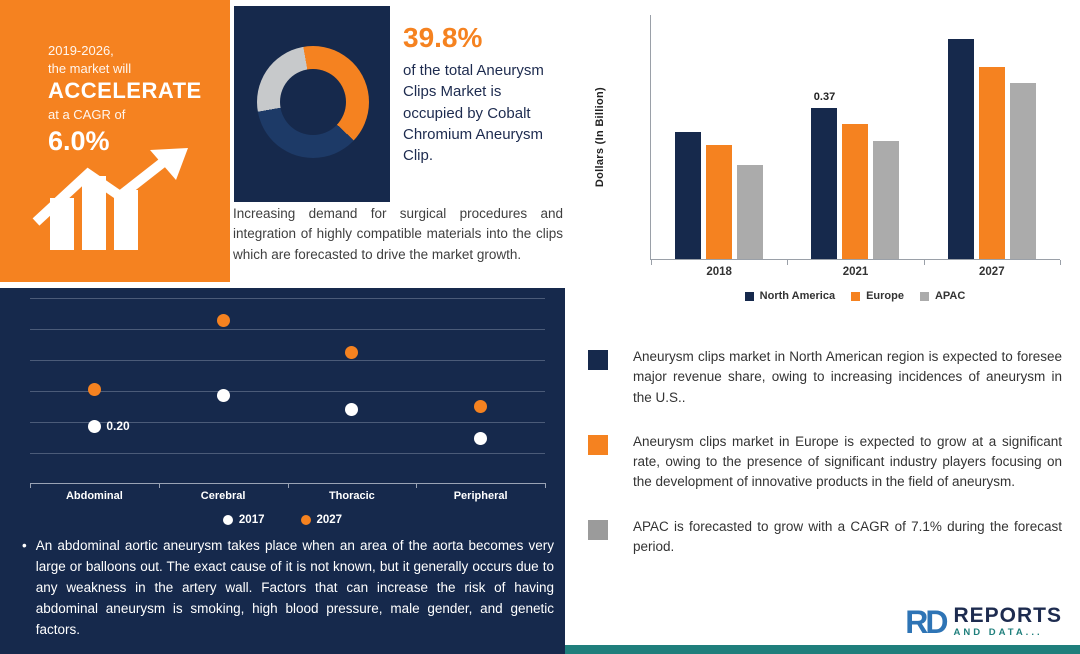  I want to click on bar-group-2021: 0.37 2021, so click(855, 146).